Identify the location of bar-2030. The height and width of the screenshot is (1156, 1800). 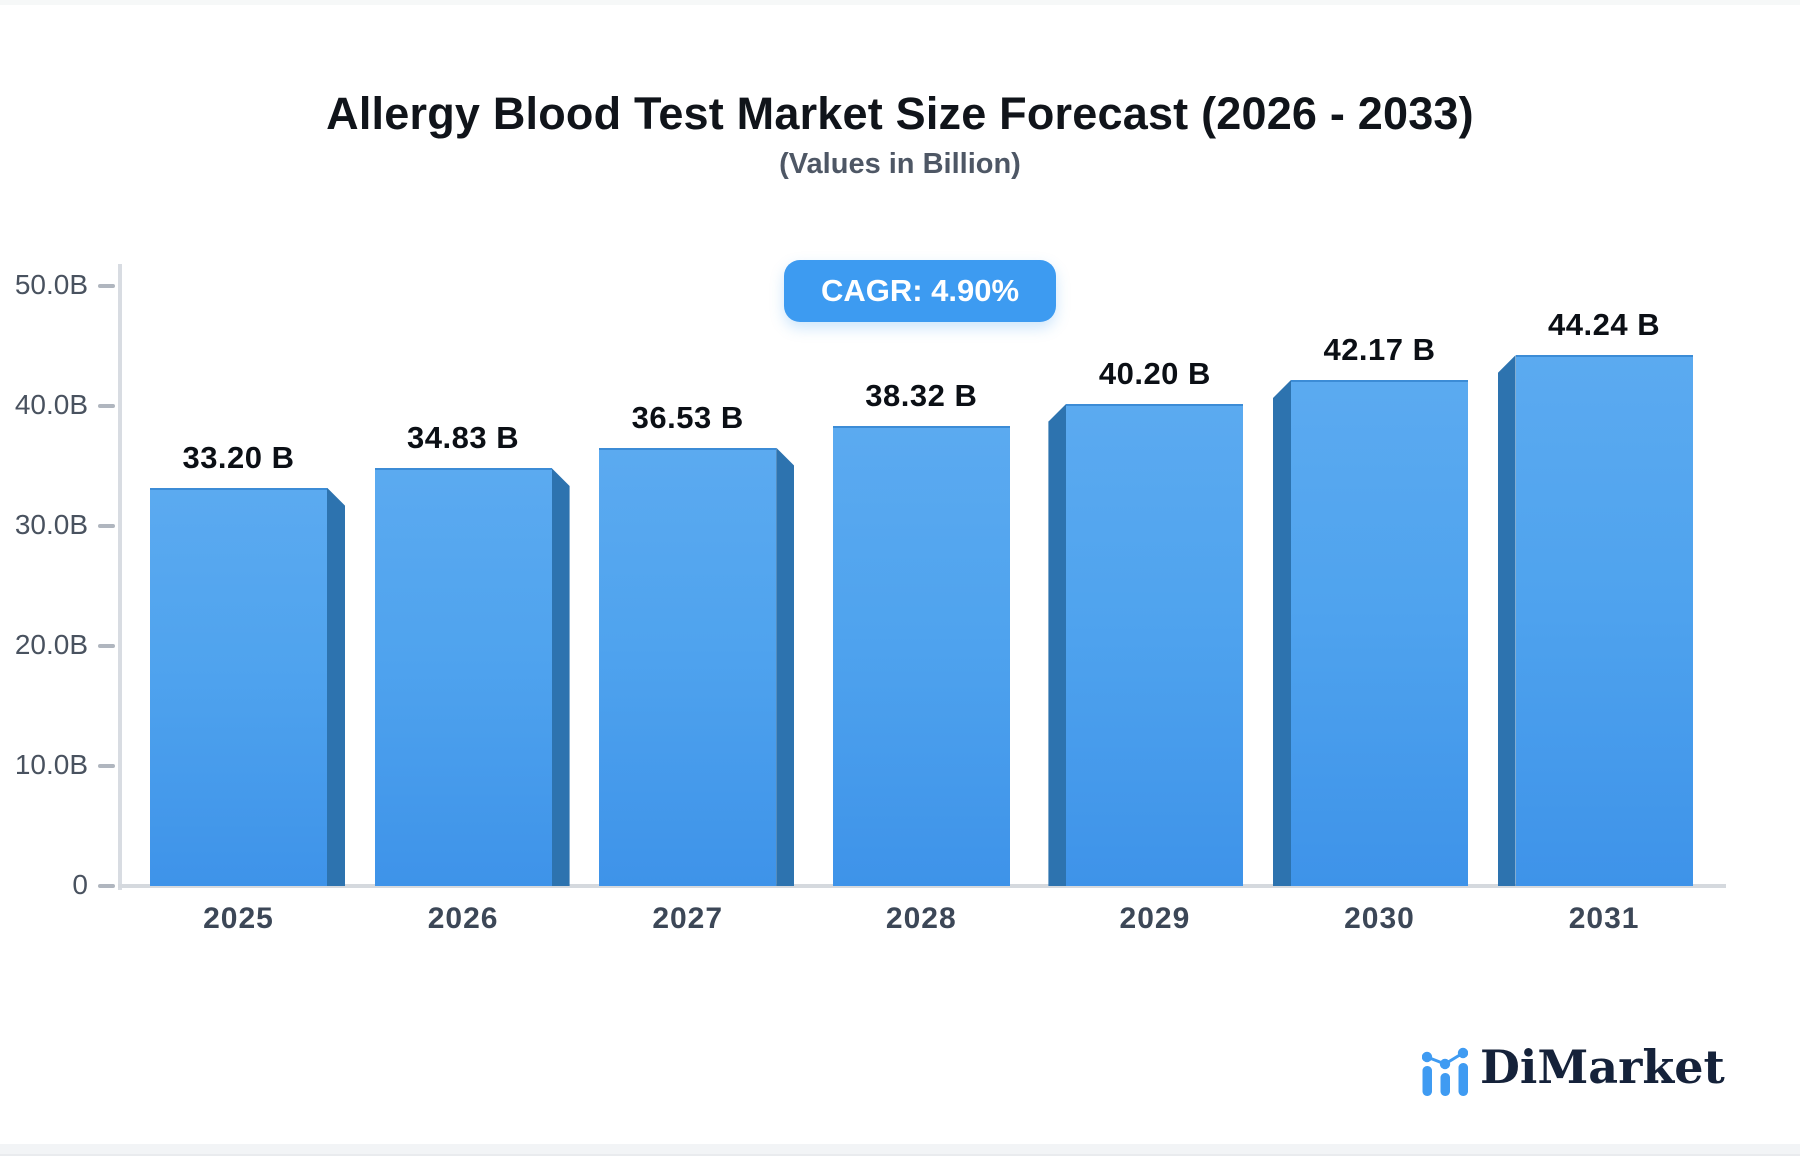
(1370, 632).